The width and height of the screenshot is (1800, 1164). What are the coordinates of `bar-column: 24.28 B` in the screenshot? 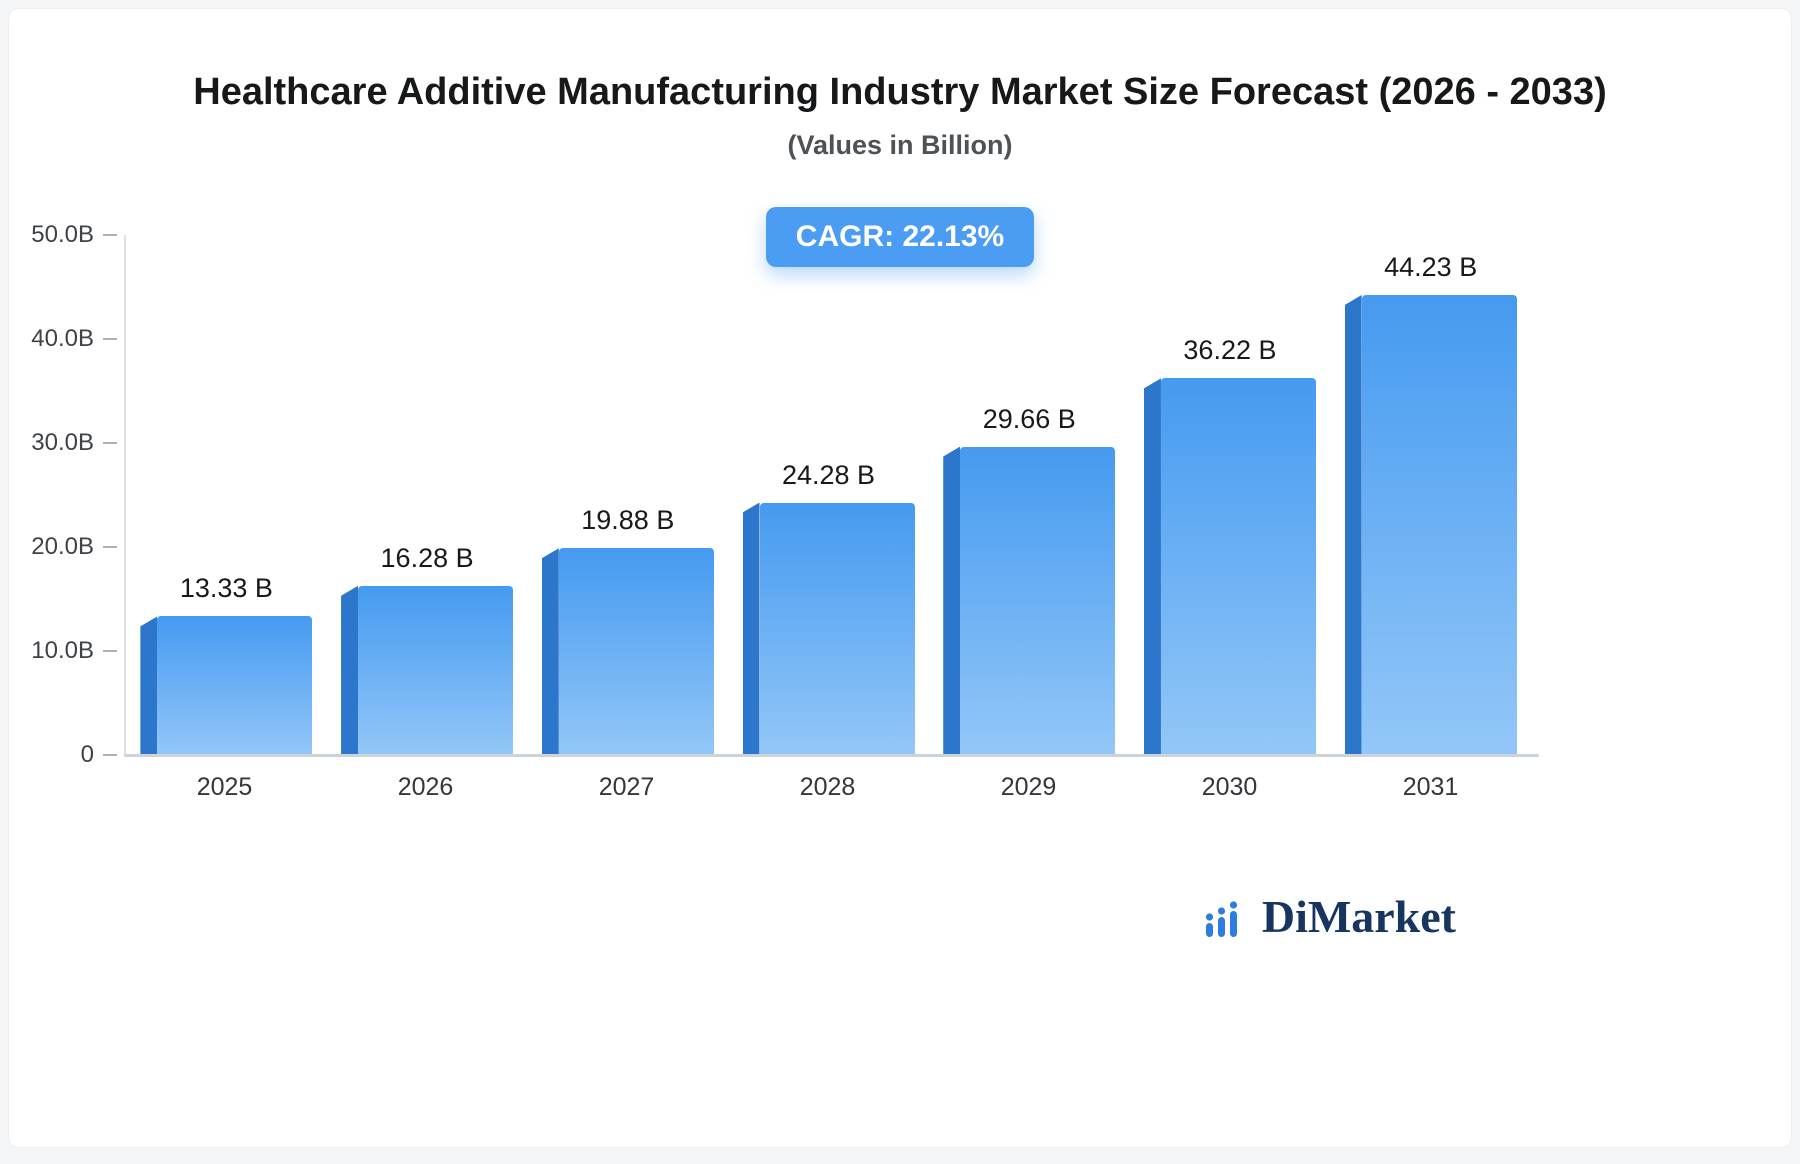 It's located at (828, 495).